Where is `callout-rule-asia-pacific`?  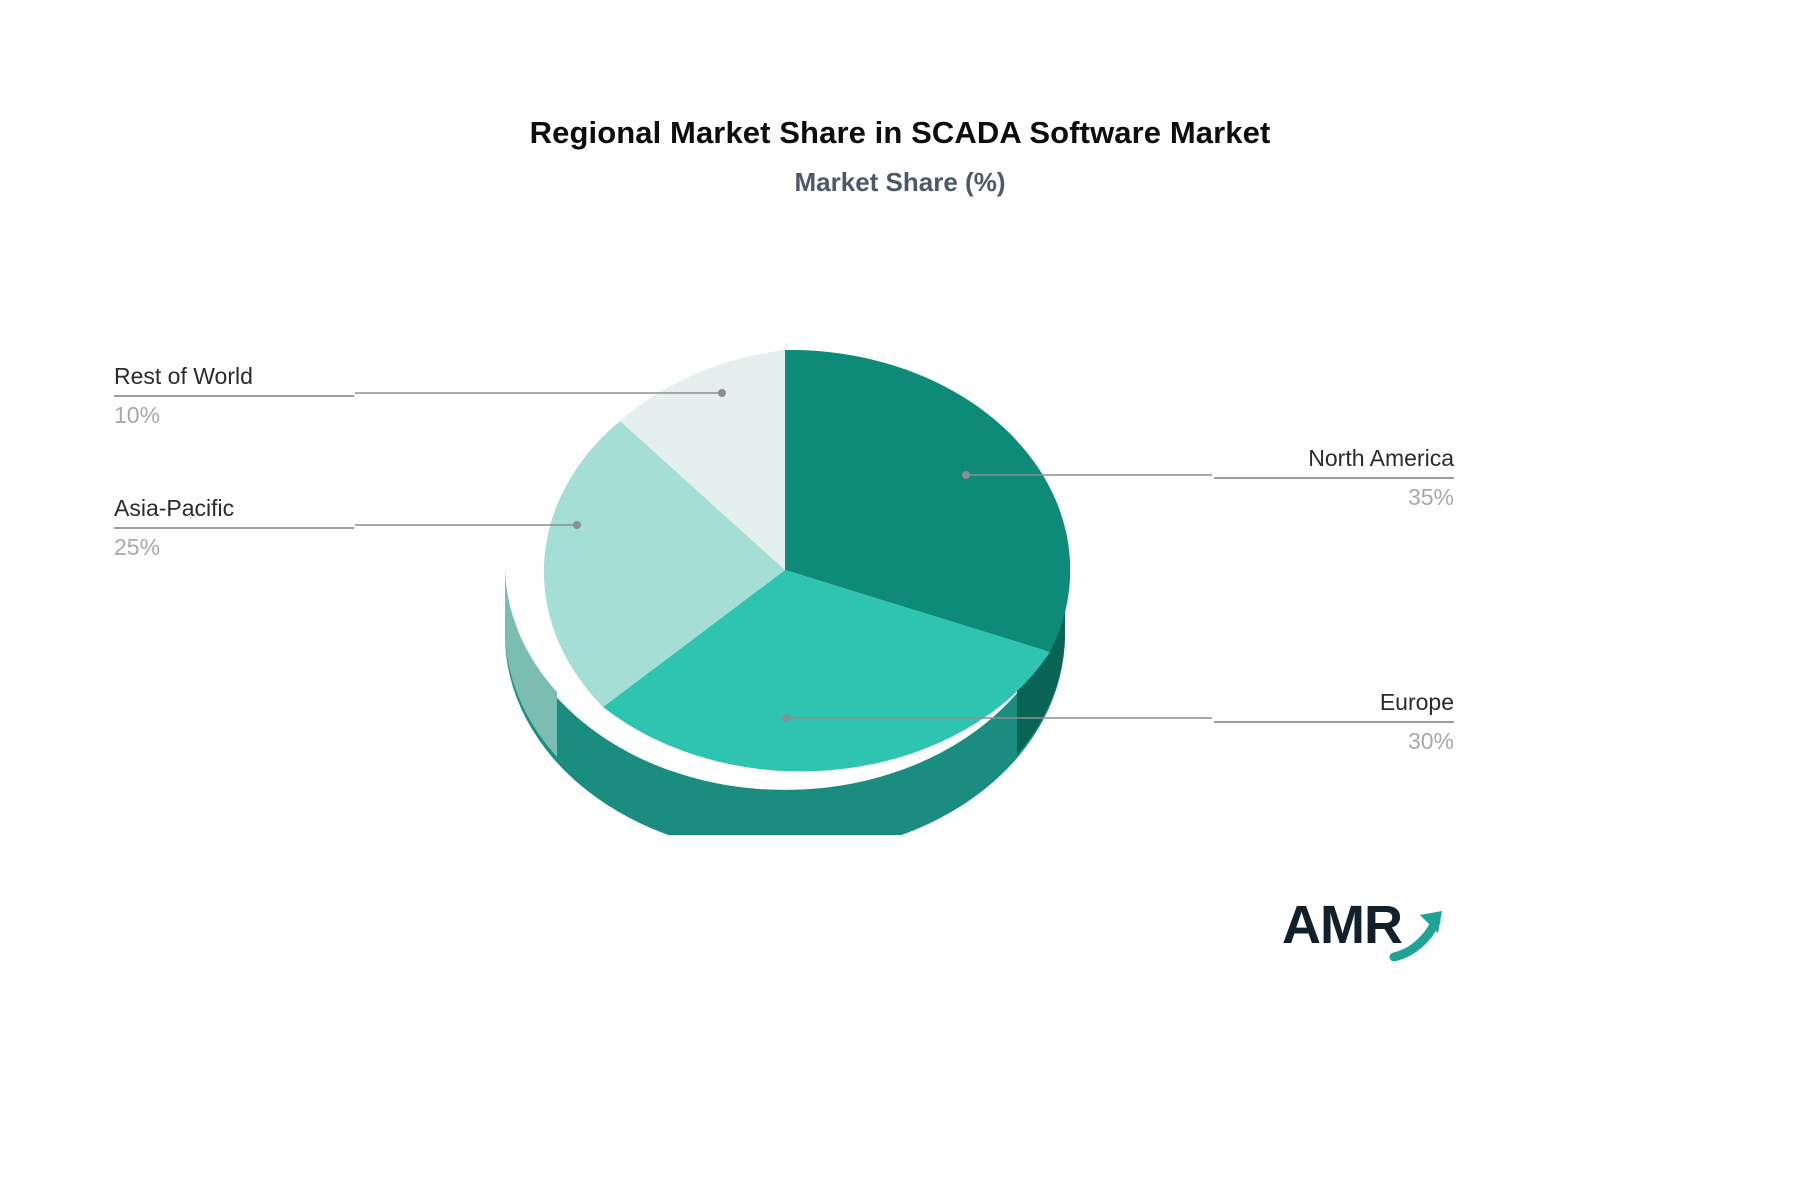
callout-rule-asia-pacific is located at coordinates (234, 528).